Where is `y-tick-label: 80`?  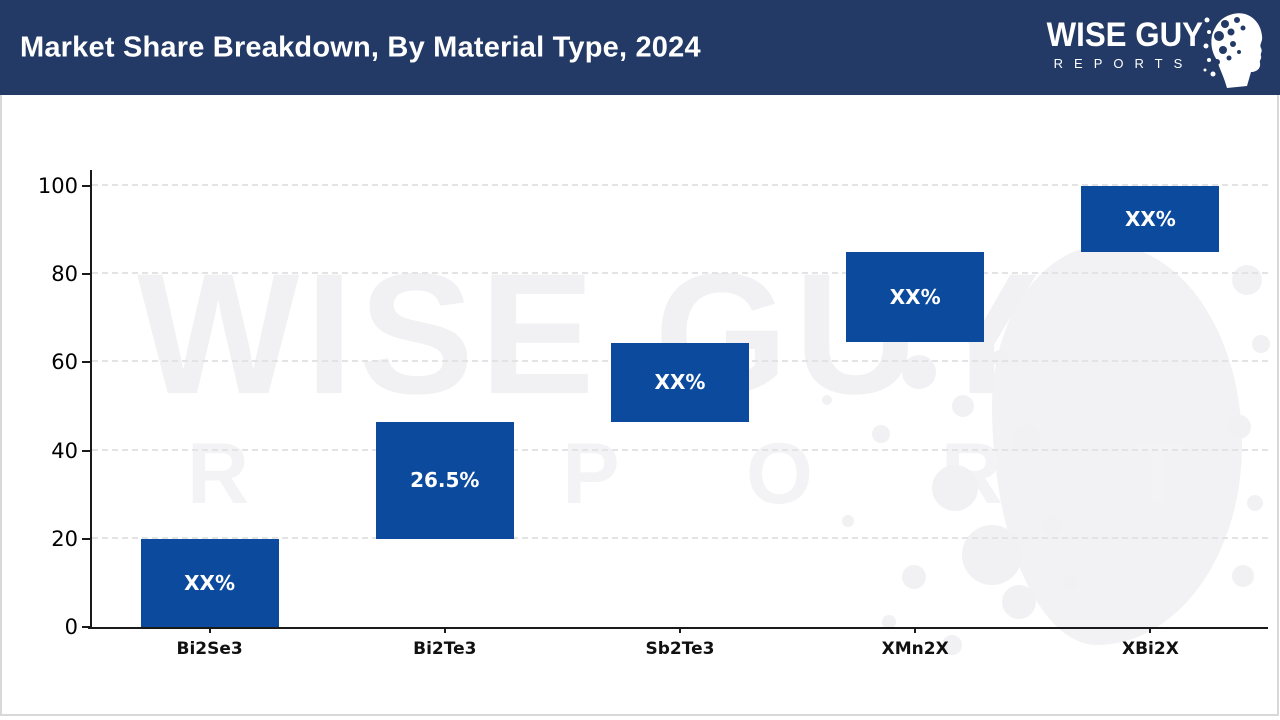 y-tick-label: 80 is located at coordinates (64, 274).